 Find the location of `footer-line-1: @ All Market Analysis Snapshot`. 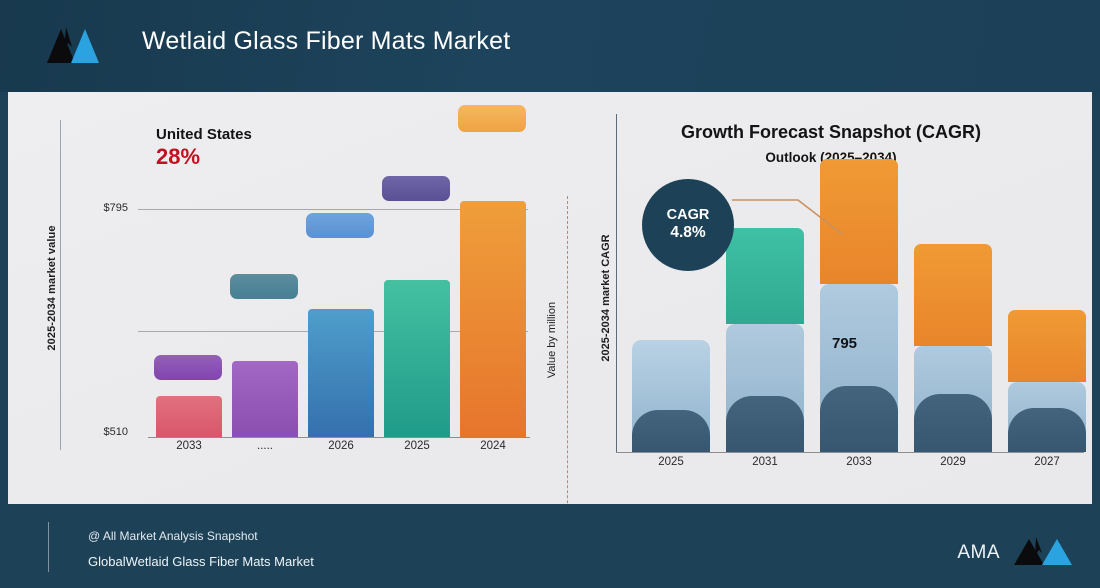

footer-line-1: @ All Market Analysis Snapshot is located at coordinates (173, 536).